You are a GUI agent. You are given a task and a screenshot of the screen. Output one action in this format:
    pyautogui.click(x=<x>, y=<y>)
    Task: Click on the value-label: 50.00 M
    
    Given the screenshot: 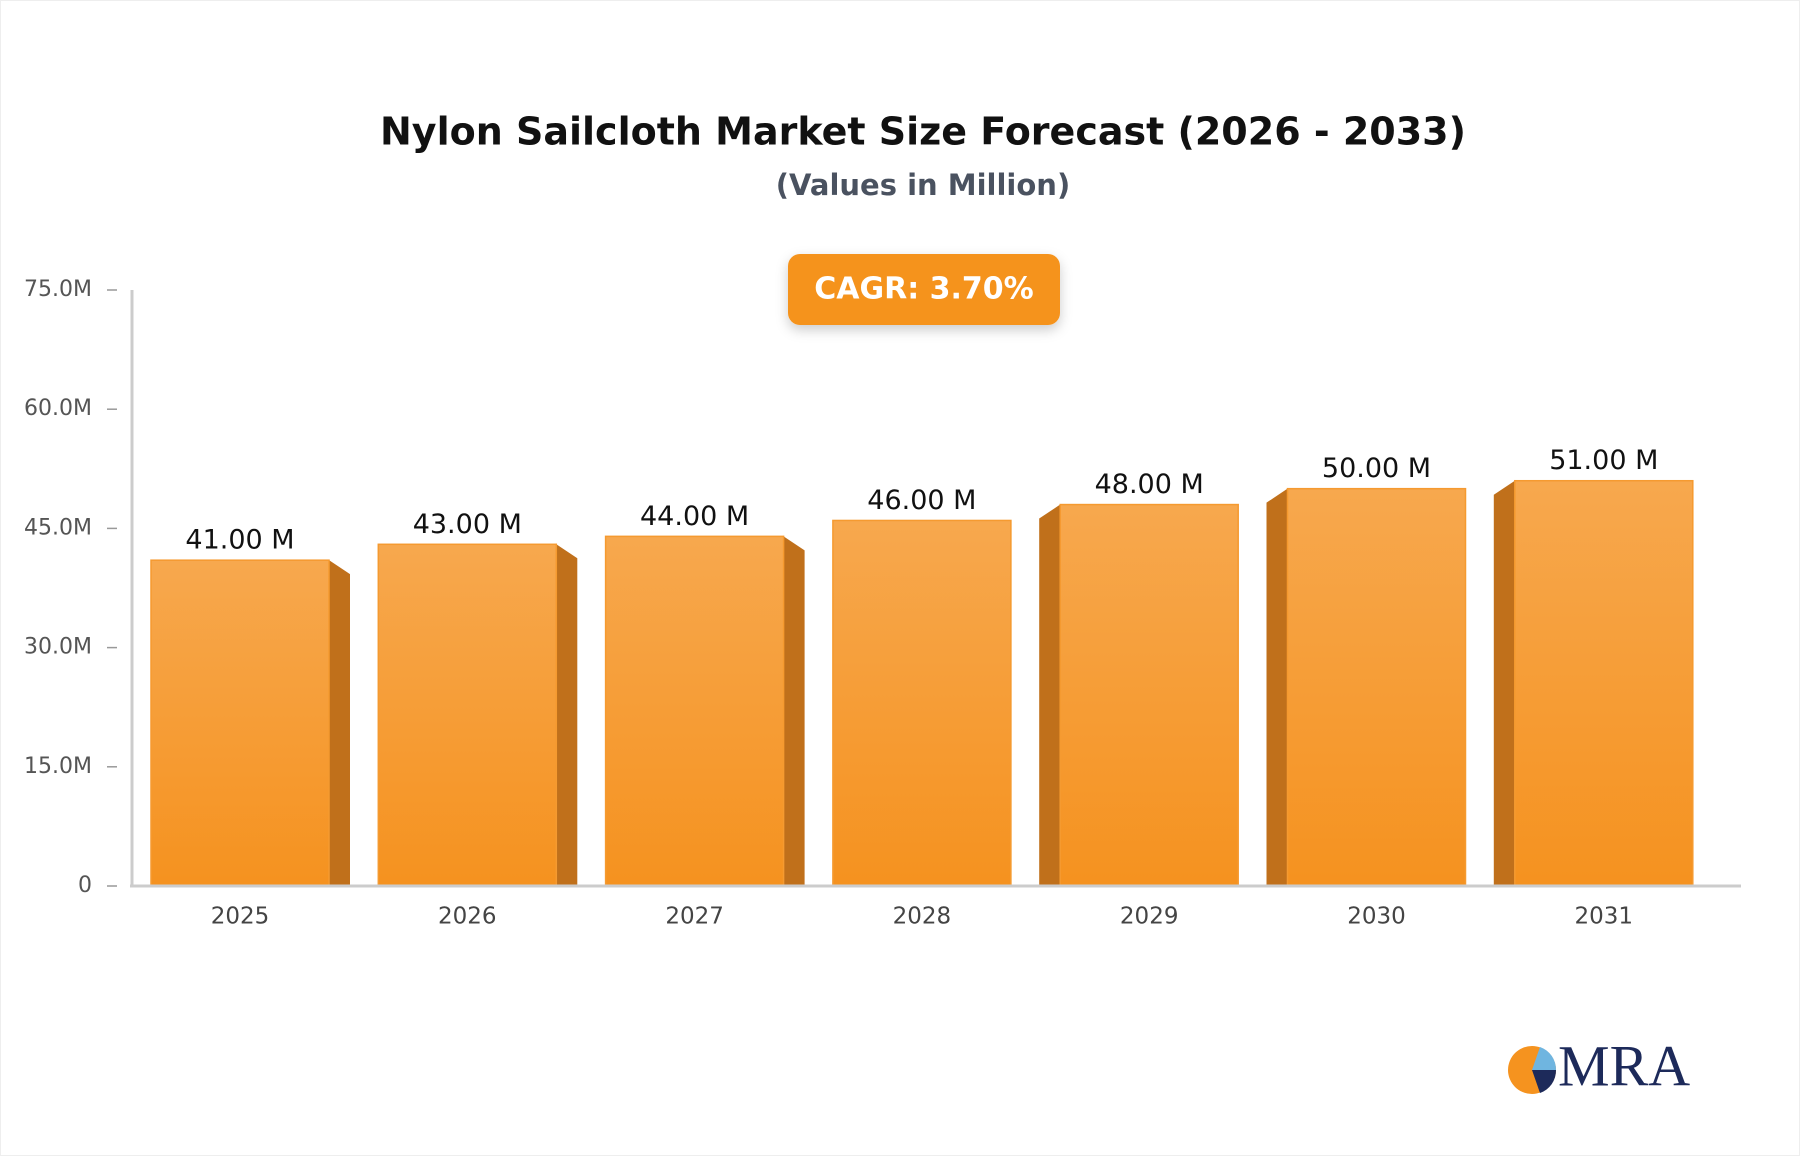 What is the action you would take?
    pyautogui.click(x=1376, y=468)
    